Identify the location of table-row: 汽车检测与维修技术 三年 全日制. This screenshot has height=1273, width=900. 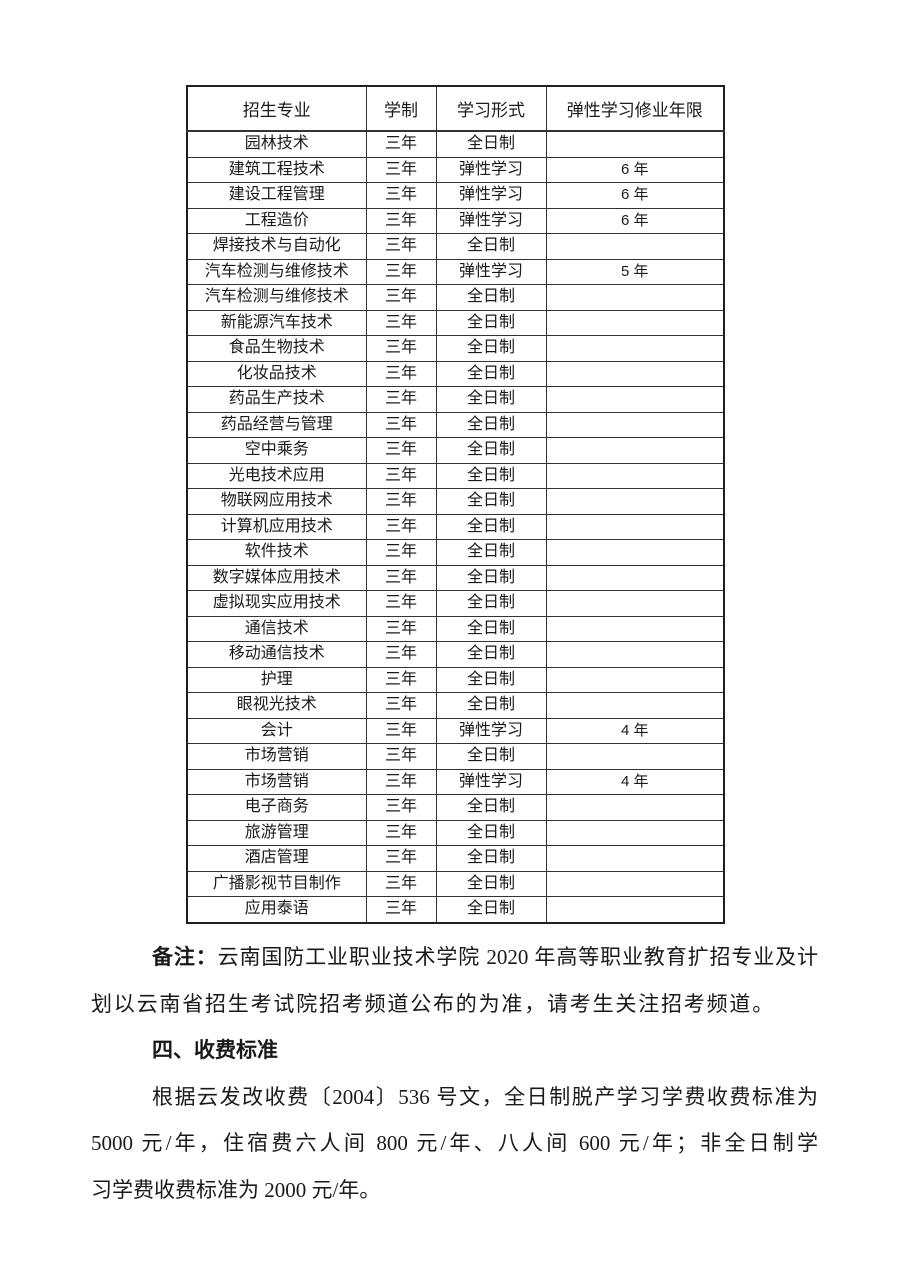
(455, 297).